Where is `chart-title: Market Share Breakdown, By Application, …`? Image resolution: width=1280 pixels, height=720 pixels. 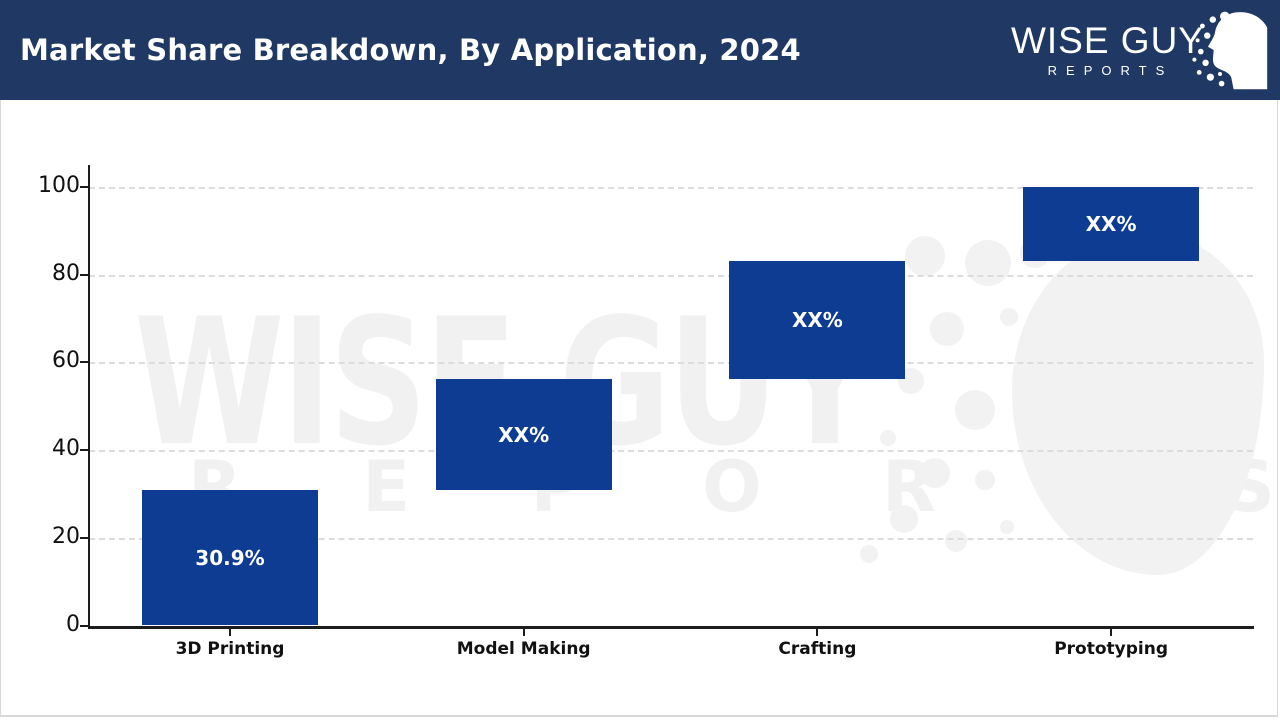
chart-title: Market Share Breakdown, By Application, … is located at coordinates (410, 50).